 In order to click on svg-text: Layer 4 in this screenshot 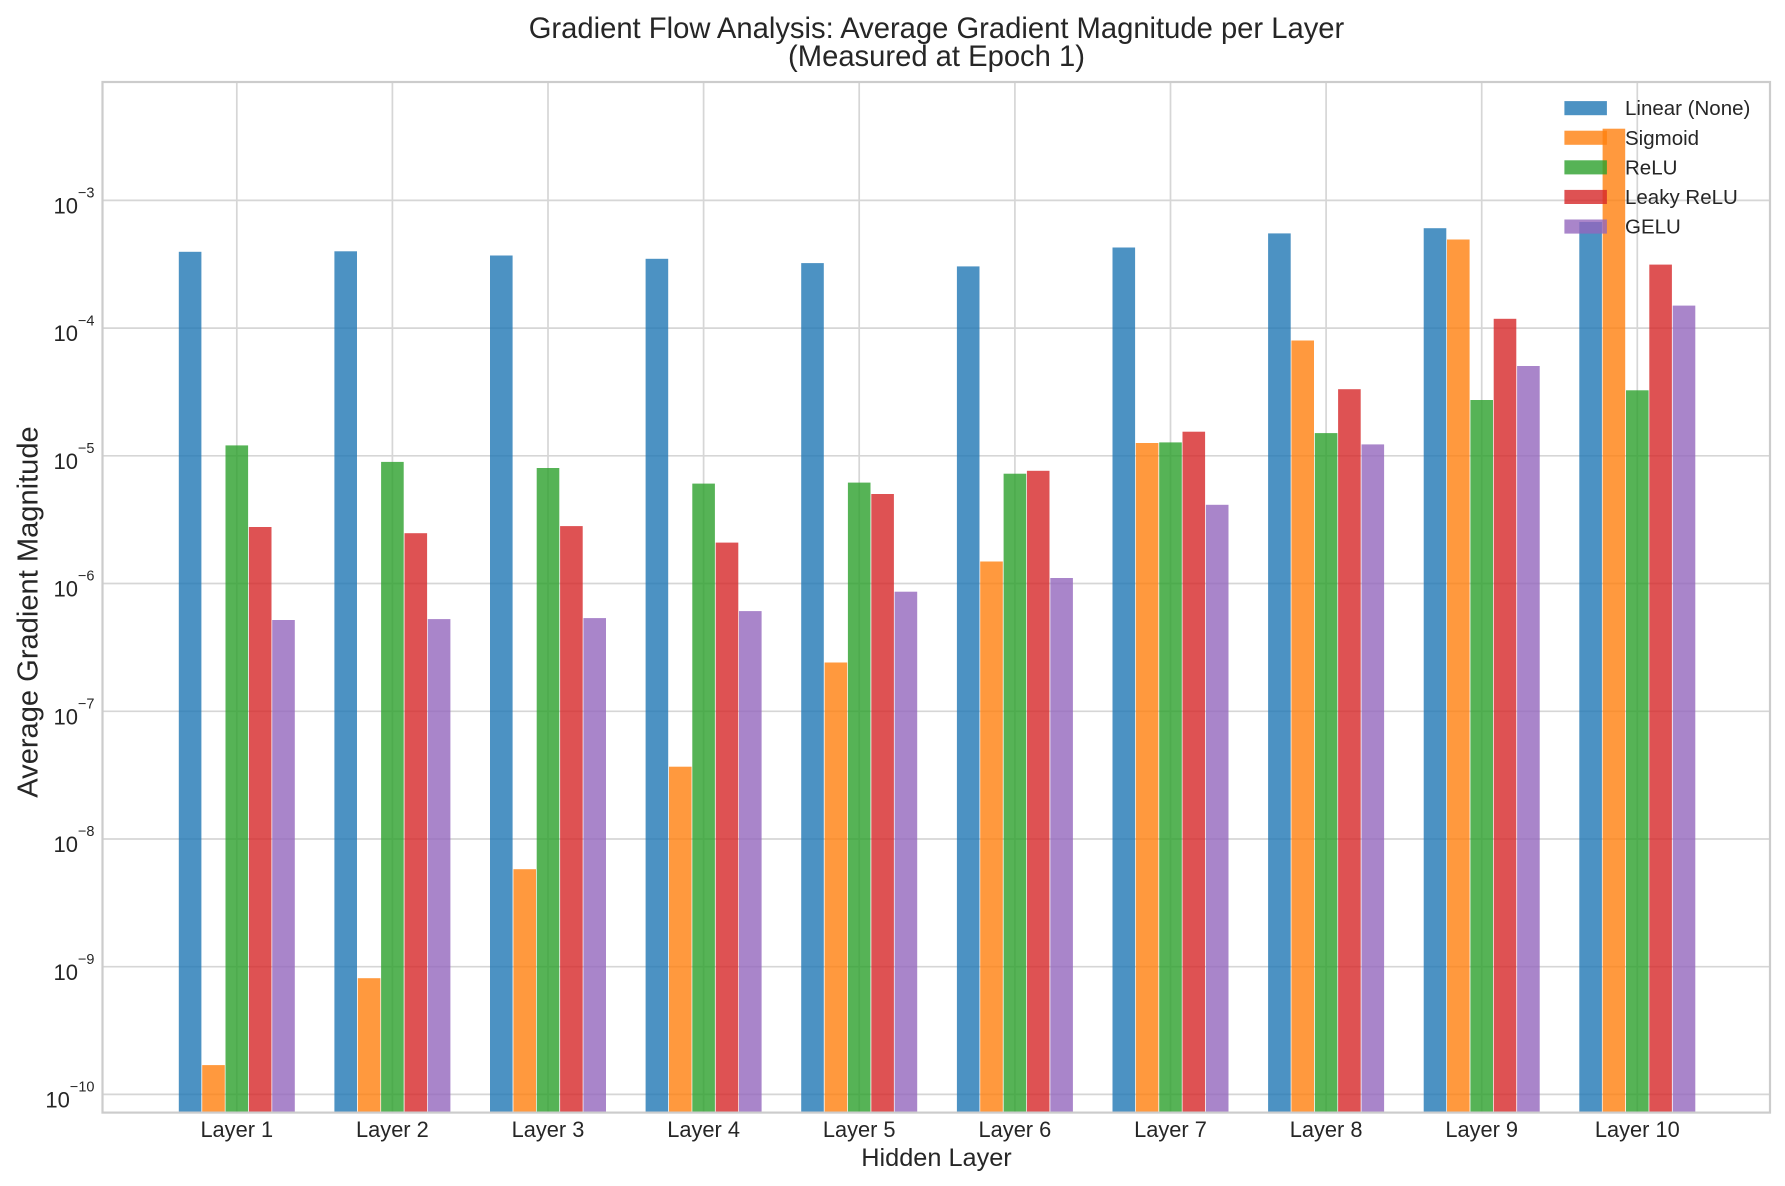, I will do `click(703, 1129)`.